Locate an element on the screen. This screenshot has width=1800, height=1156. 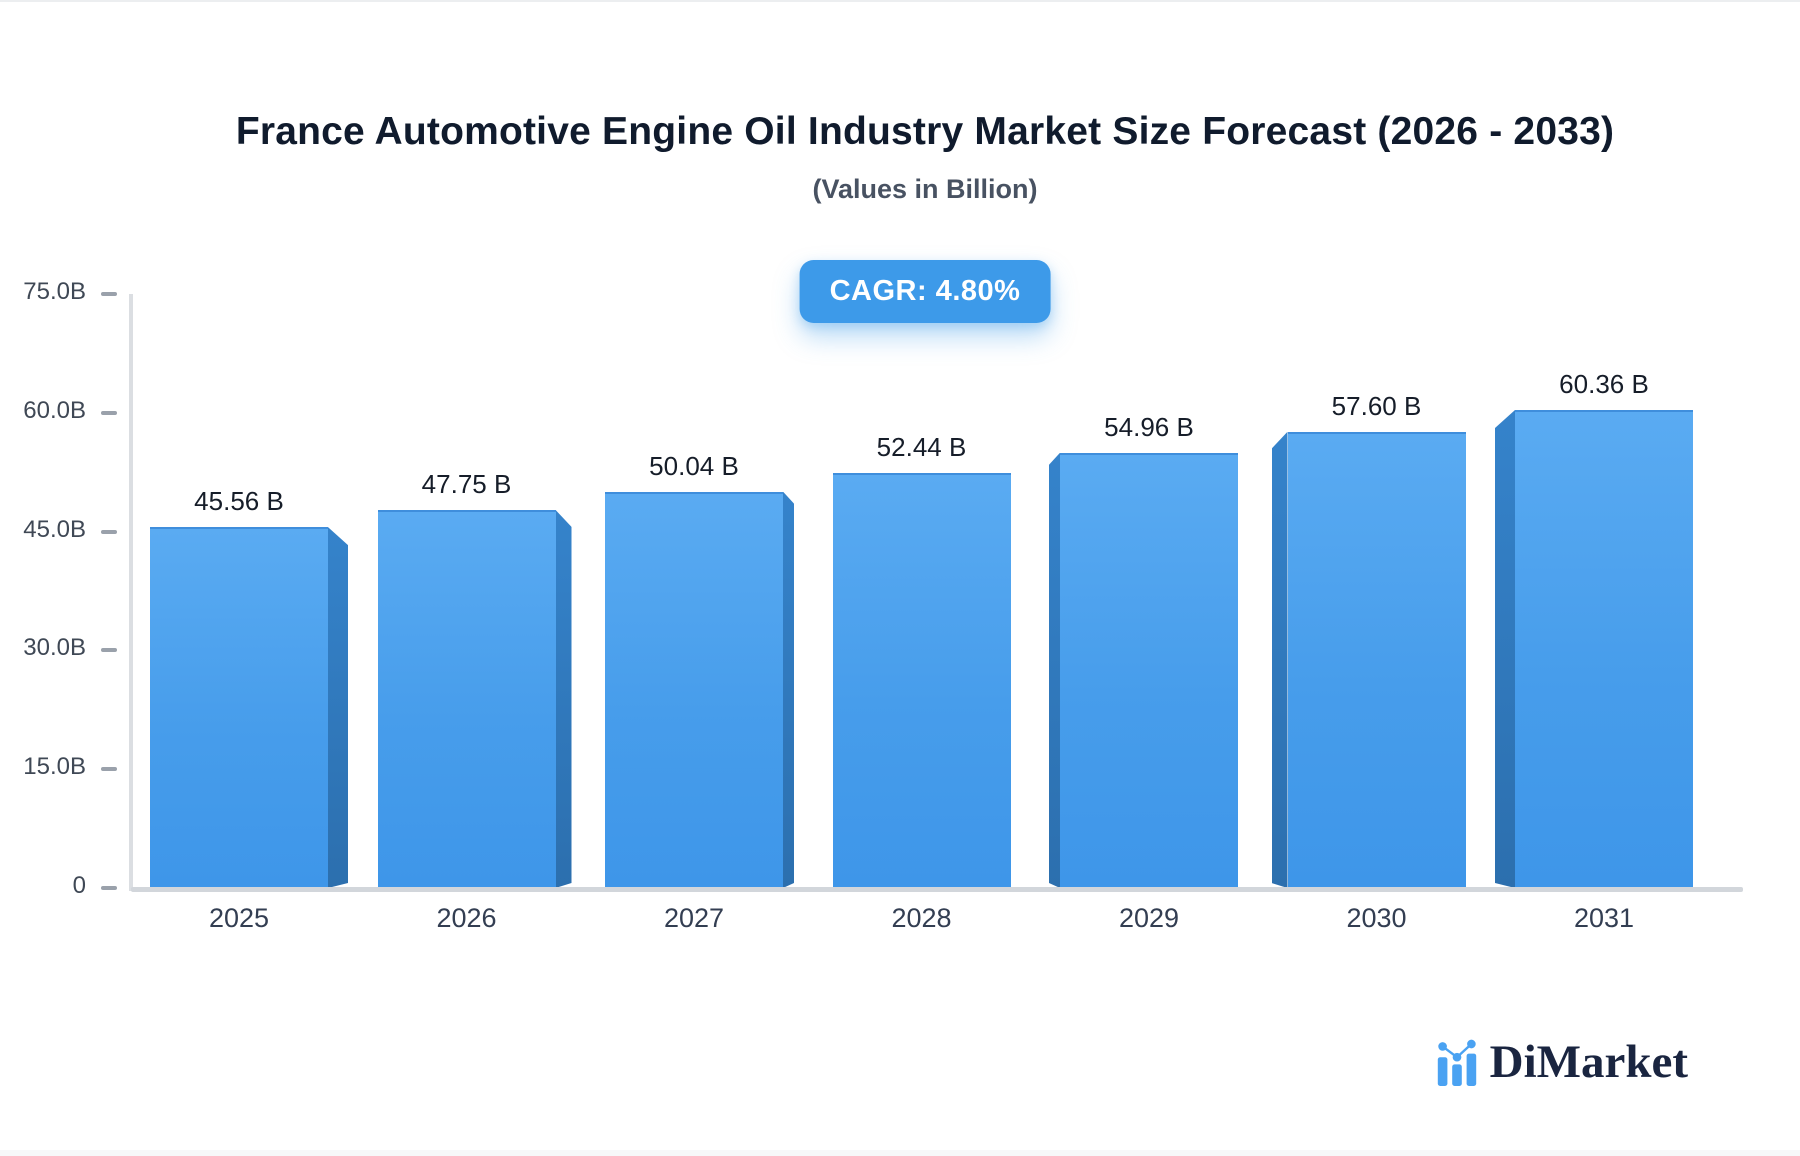
bar-2026 is located at coordinates (466, 698).